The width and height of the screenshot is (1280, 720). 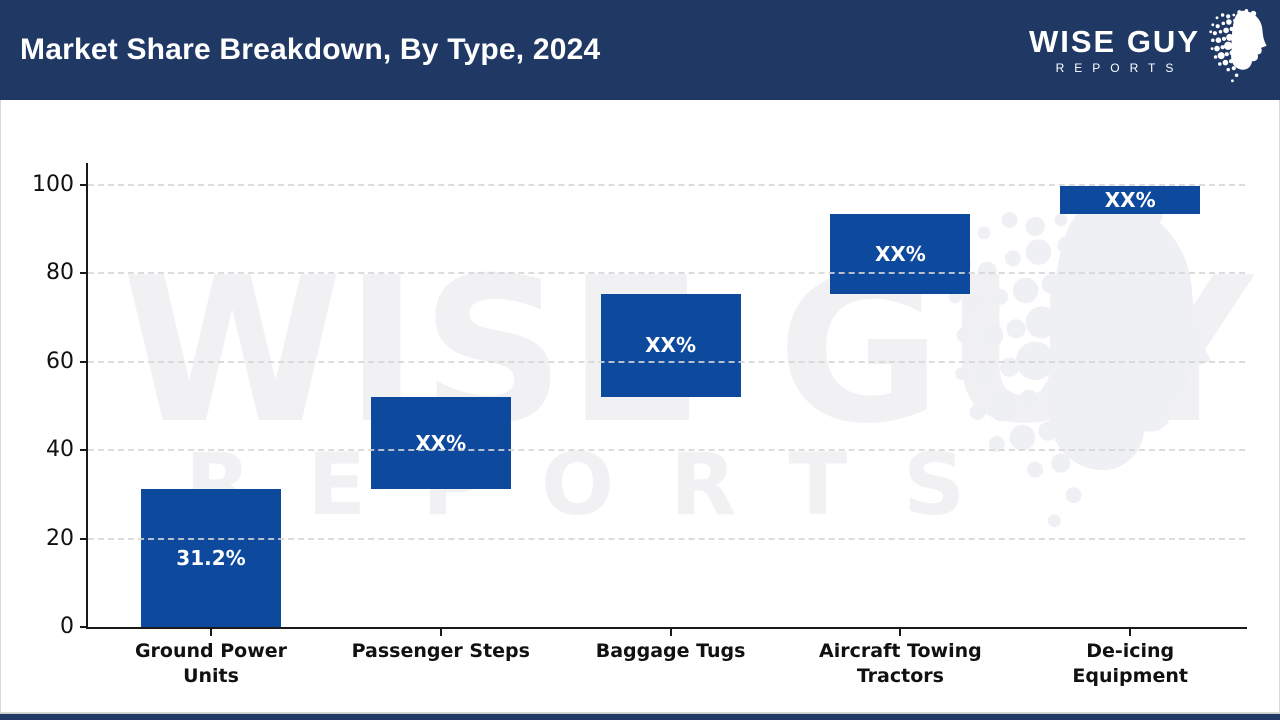 I want to click on page-title: Market Share Breakdown, By Type, 2024, so click(x=310, y=49).